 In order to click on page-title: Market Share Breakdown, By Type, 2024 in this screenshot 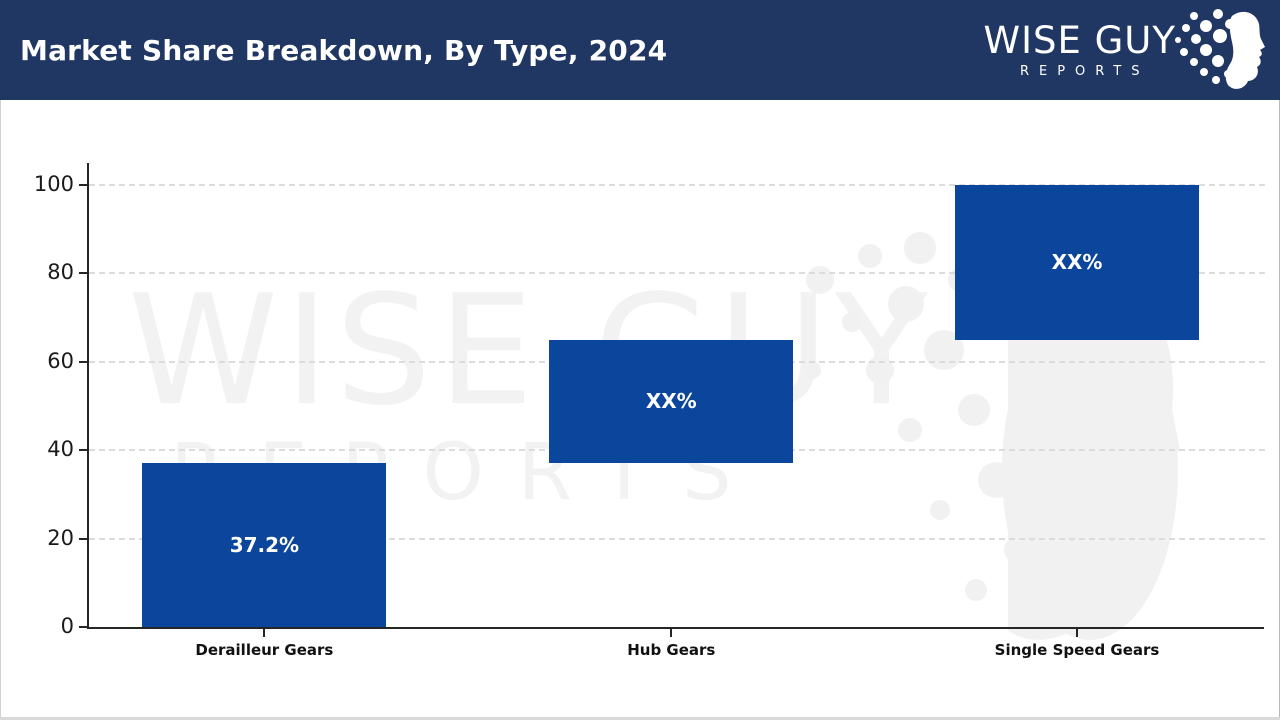, I will do `click(344, 50)`.